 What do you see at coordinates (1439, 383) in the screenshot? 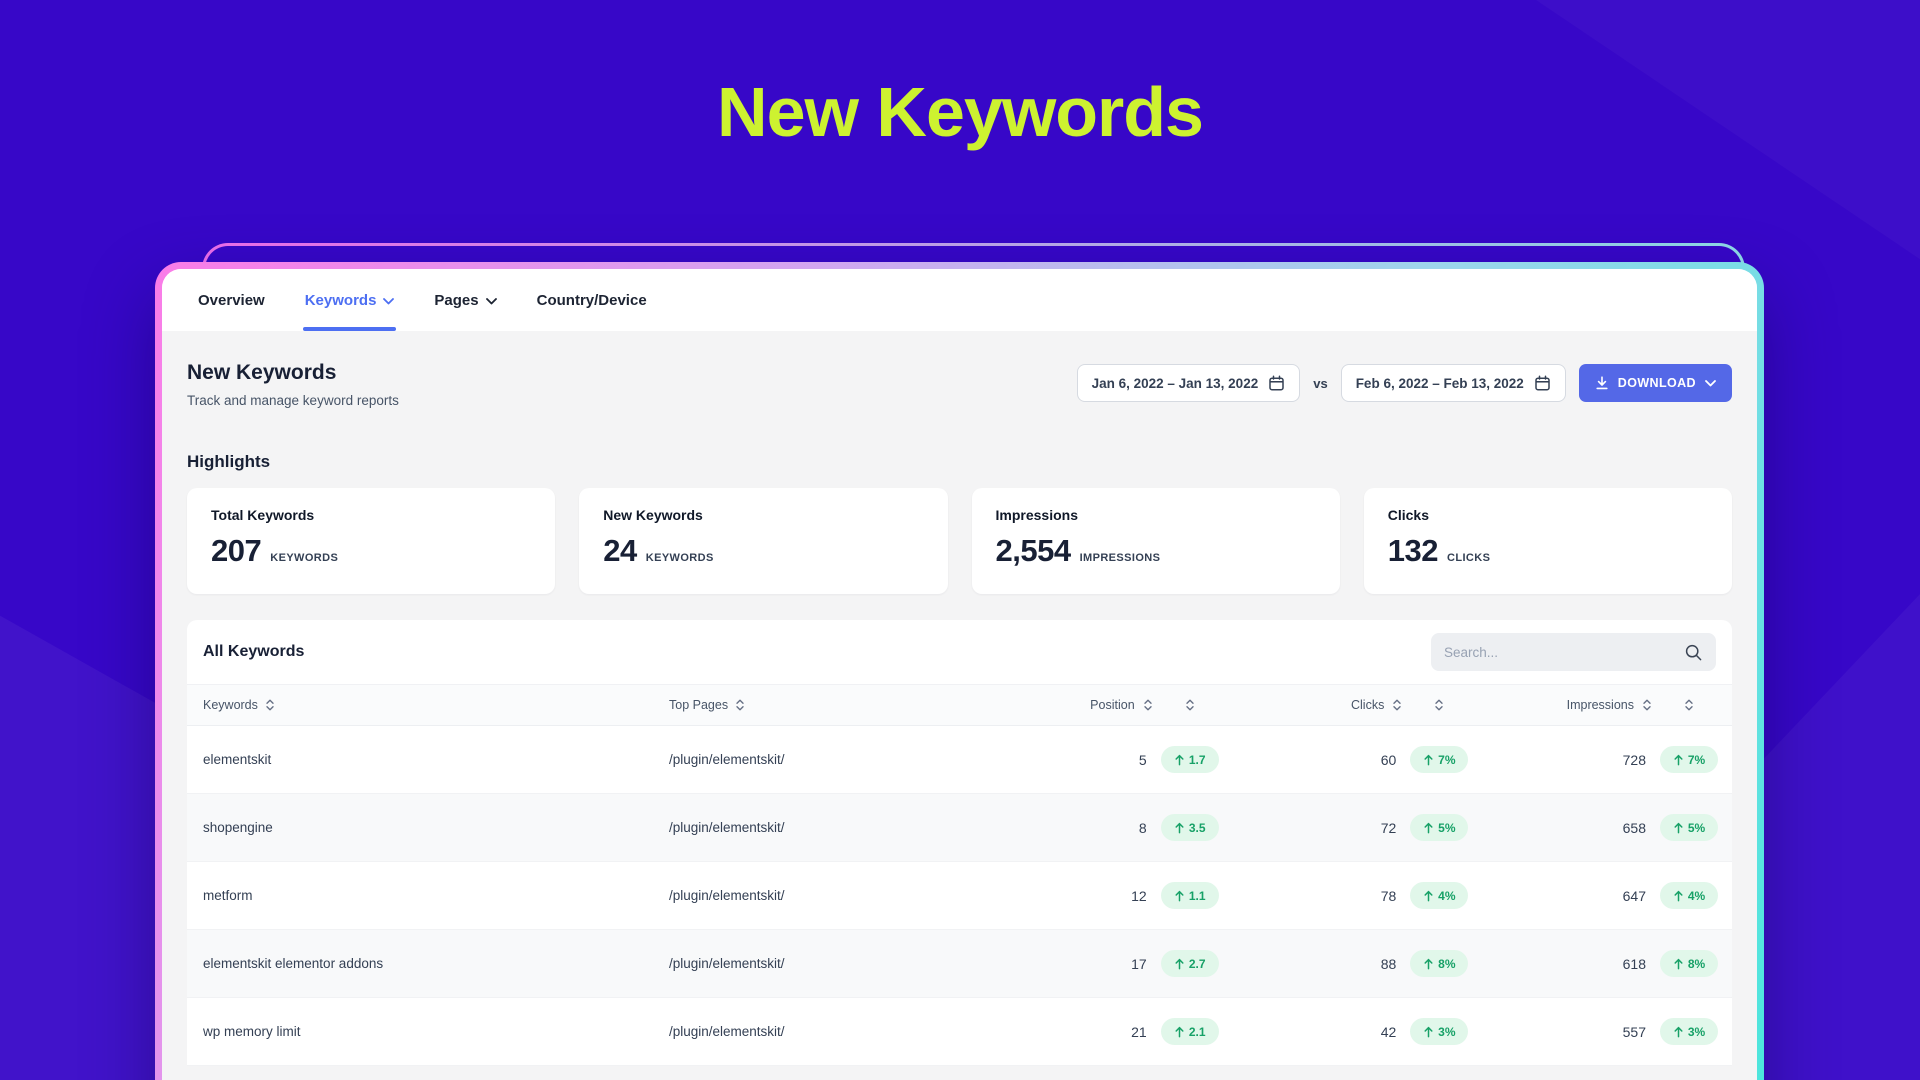
I see `date-range-b-value: Feb 6, 2022 – Feb 13, 2022` at bounding box center [1439, 383].